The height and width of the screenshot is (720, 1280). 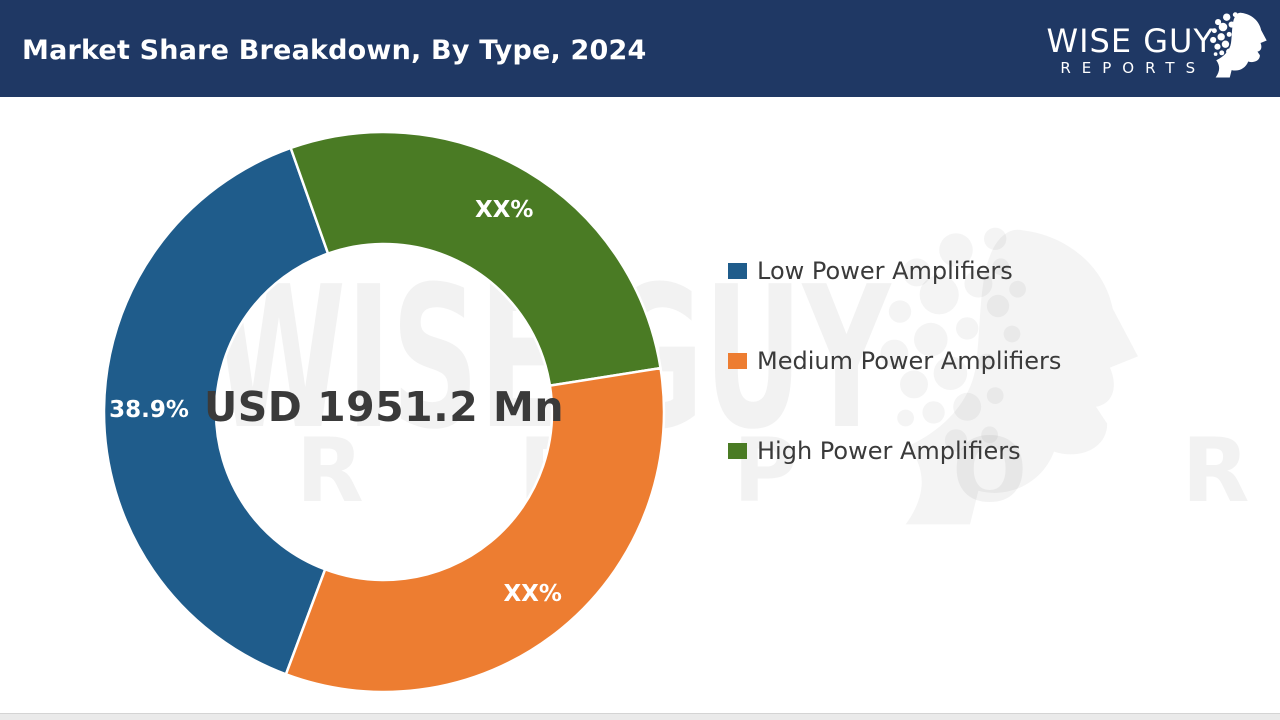 I want to click on segment-label-low-power-amplifiers: 38.9%, so click(x=149, y=410).